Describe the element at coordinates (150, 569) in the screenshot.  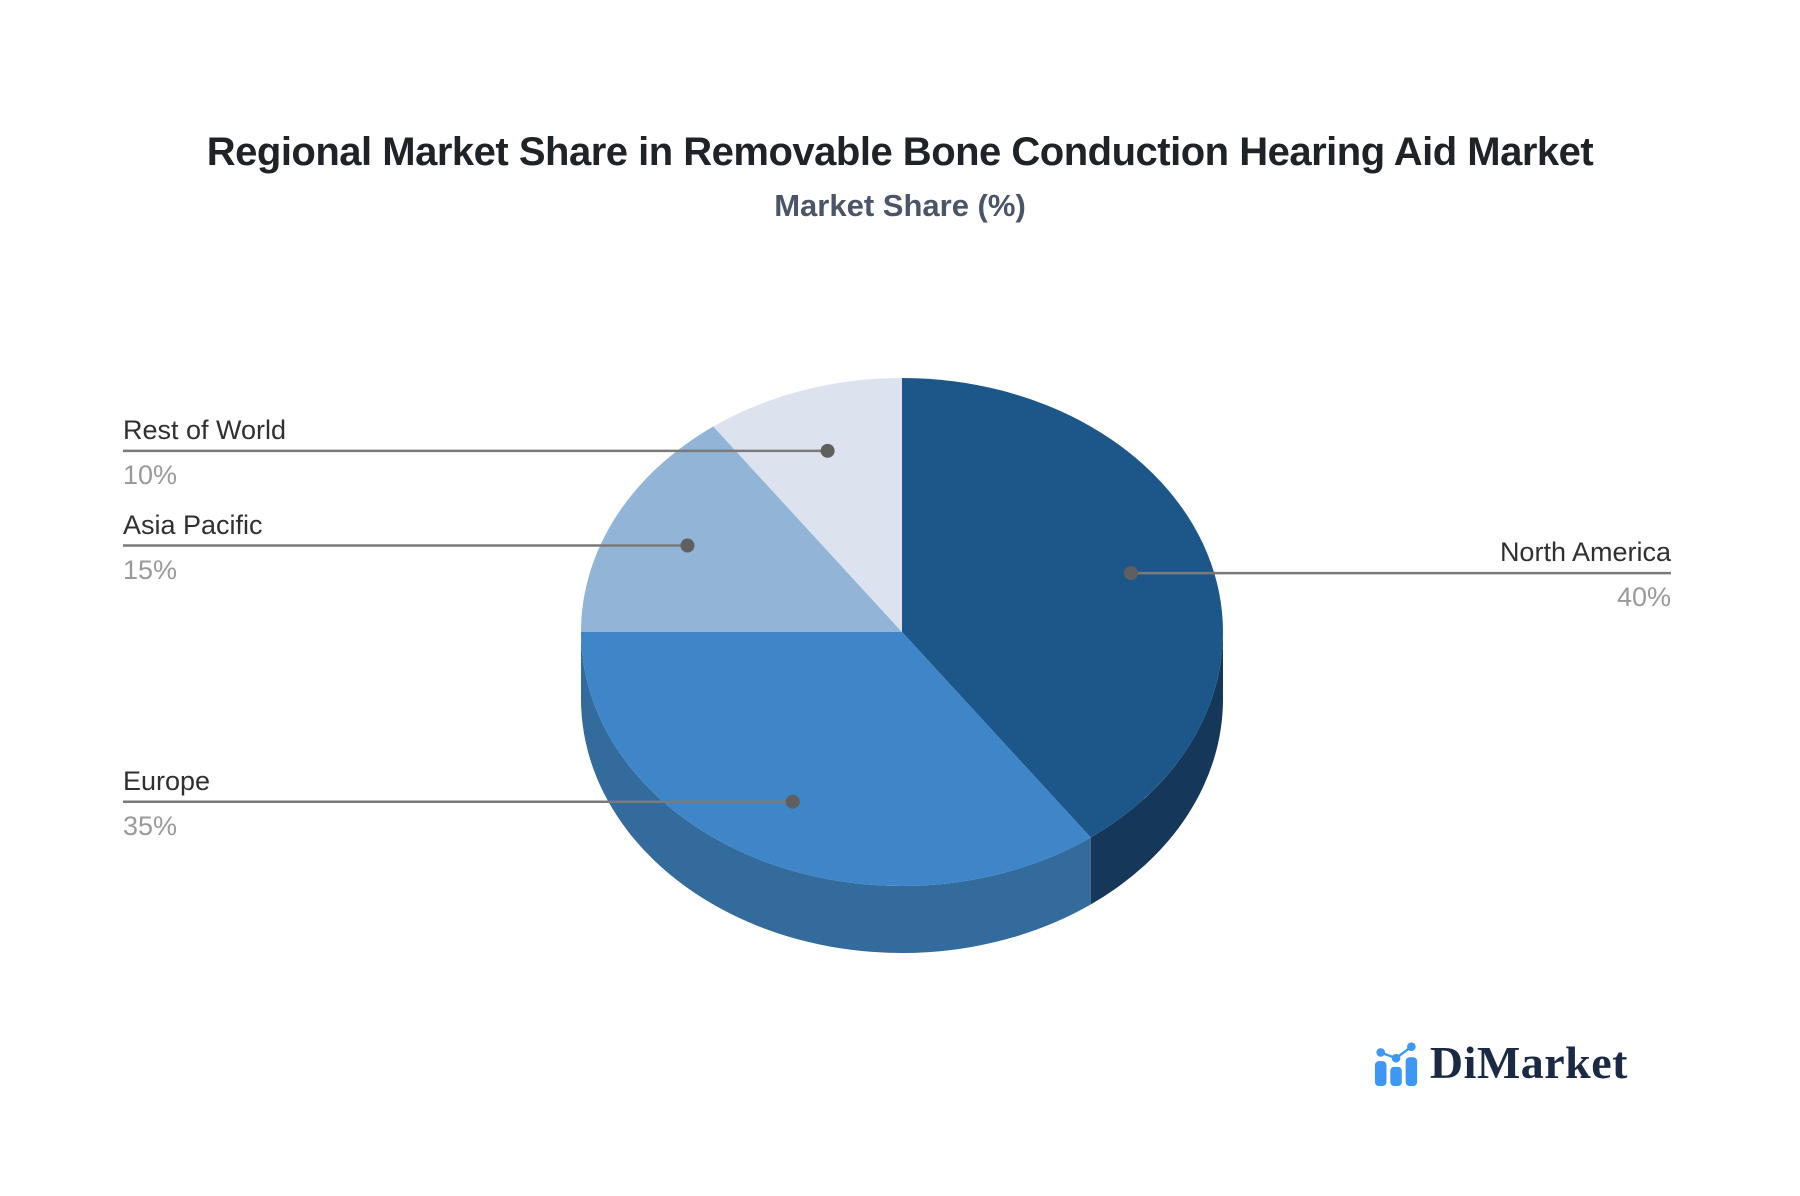
I see `slice-value: 15%` at that location.